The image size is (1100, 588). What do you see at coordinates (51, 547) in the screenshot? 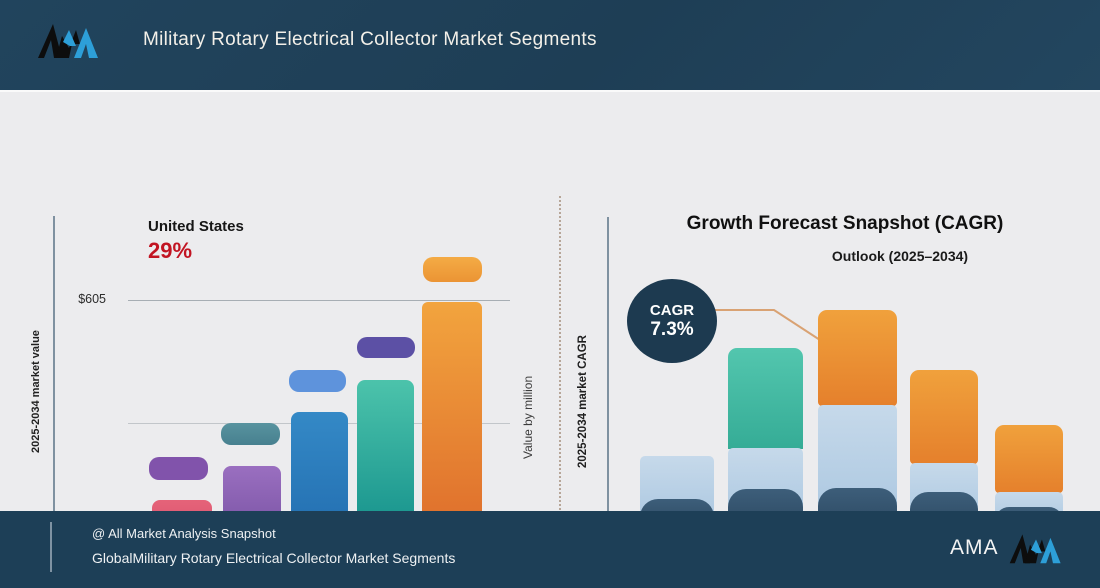
I see `footer-divider-line` at bounding box center [51, 547].